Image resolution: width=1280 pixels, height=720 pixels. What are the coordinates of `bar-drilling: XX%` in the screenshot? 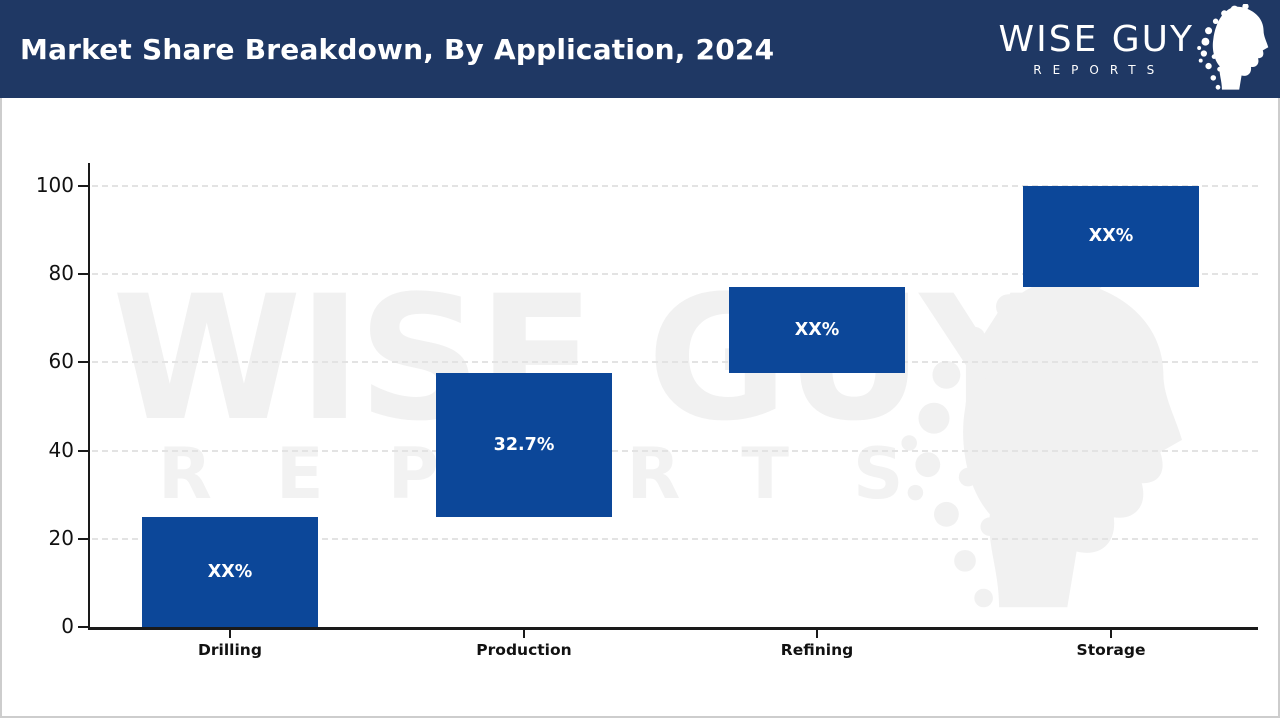 It's located at (230, 571).